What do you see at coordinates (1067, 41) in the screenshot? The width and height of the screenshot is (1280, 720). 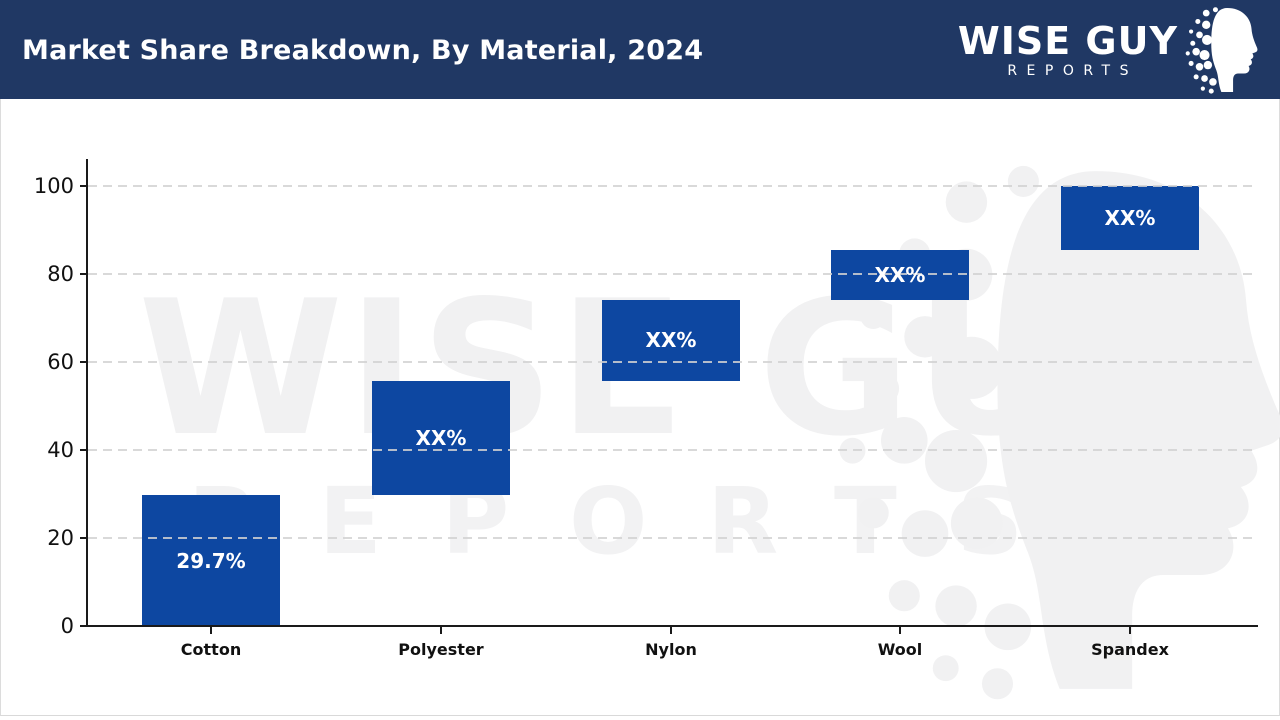 I see `brand-name: WISE GUY` at bounding box center [1067, 41].